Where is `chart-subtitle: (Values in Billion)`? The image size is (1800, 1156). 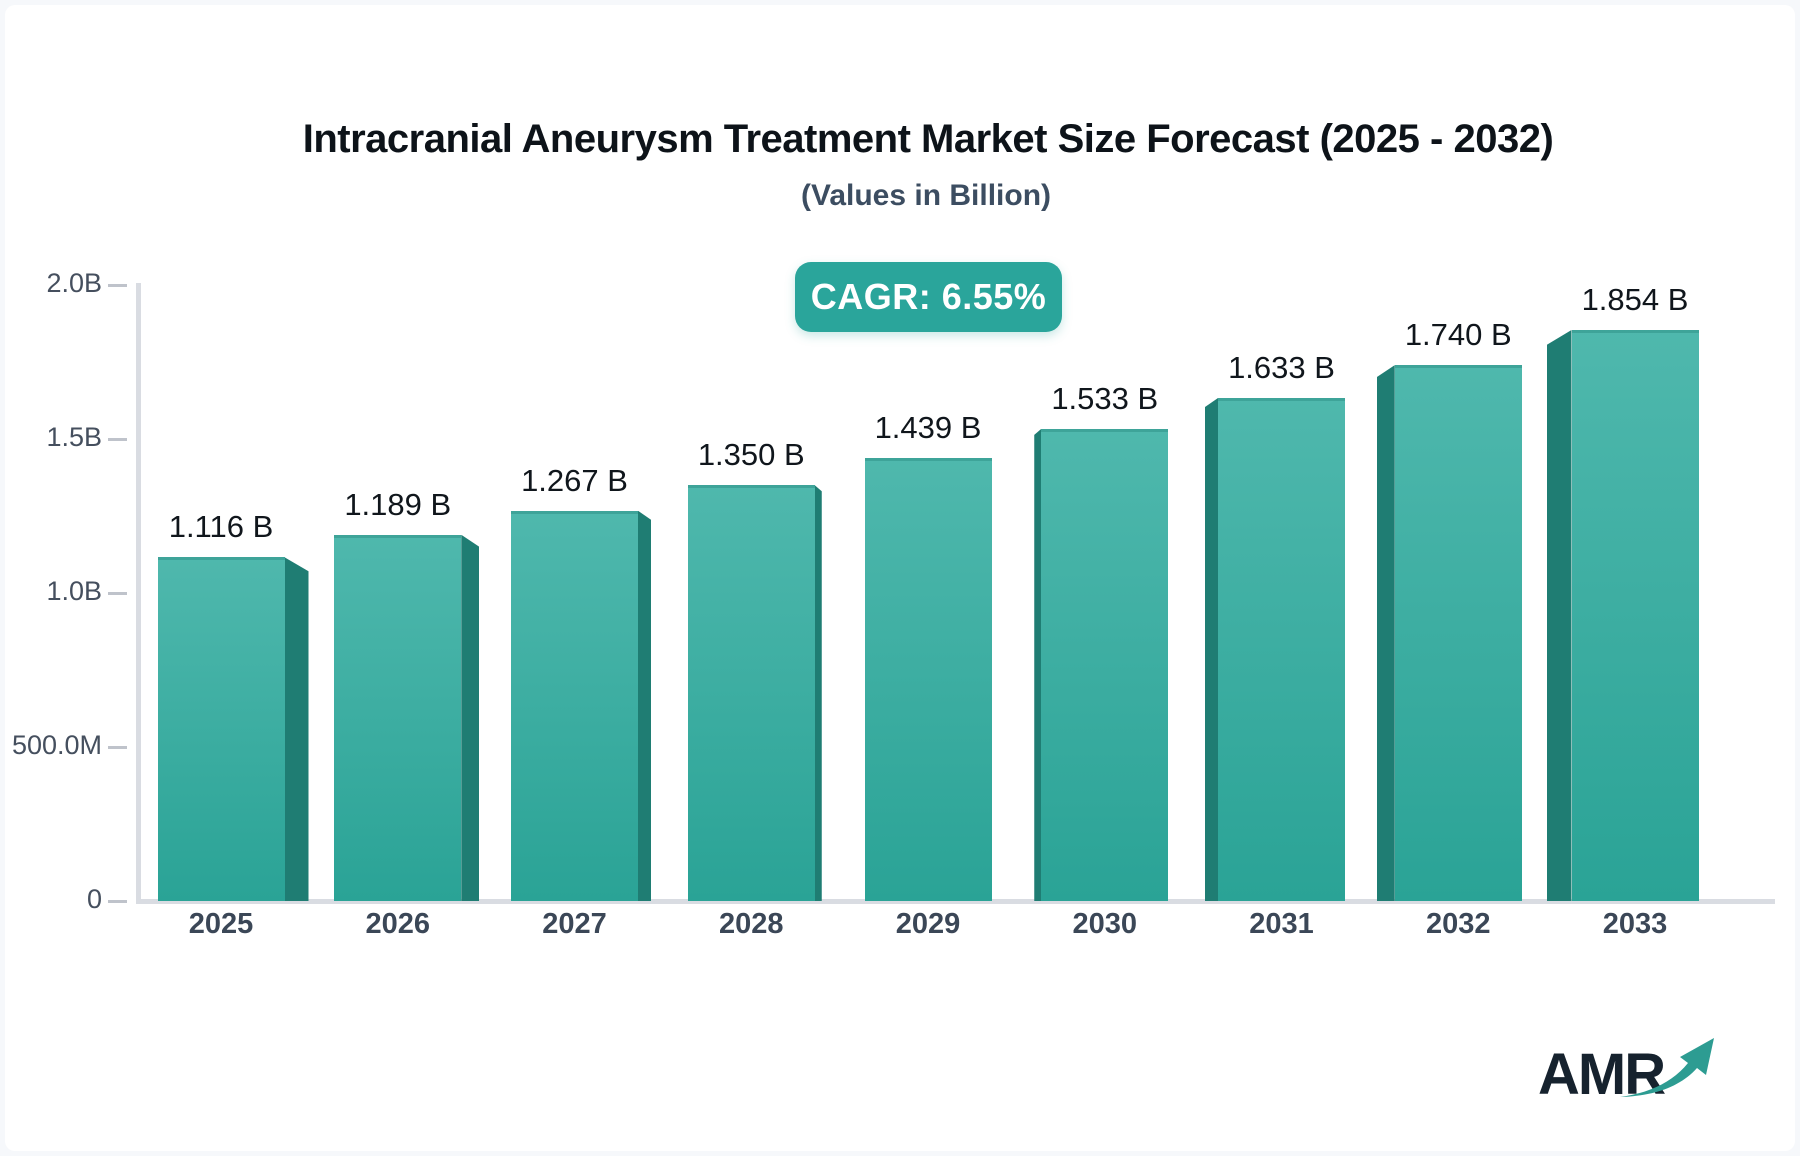 chart-subtitle: (Values in Billion) is located at coordinates (926, 195).